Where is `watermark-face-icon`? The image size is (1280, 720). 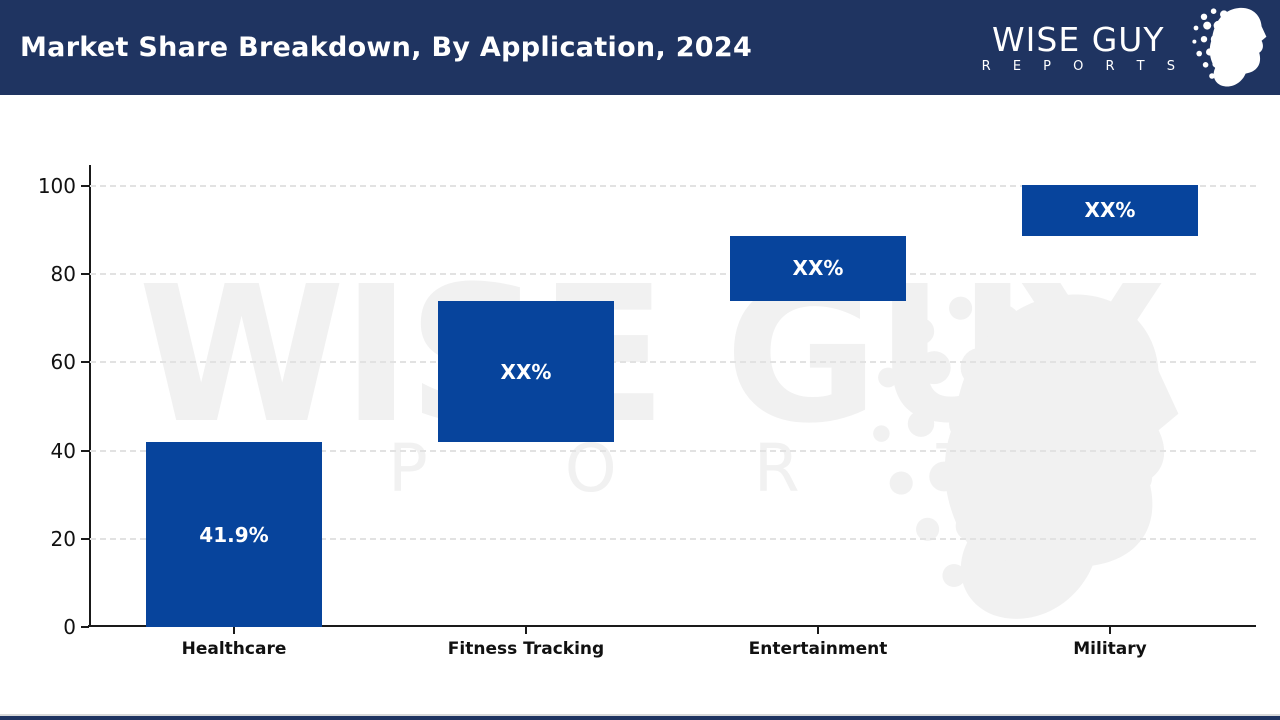
watermark-face-icon is located at coordinates (1026, 456).